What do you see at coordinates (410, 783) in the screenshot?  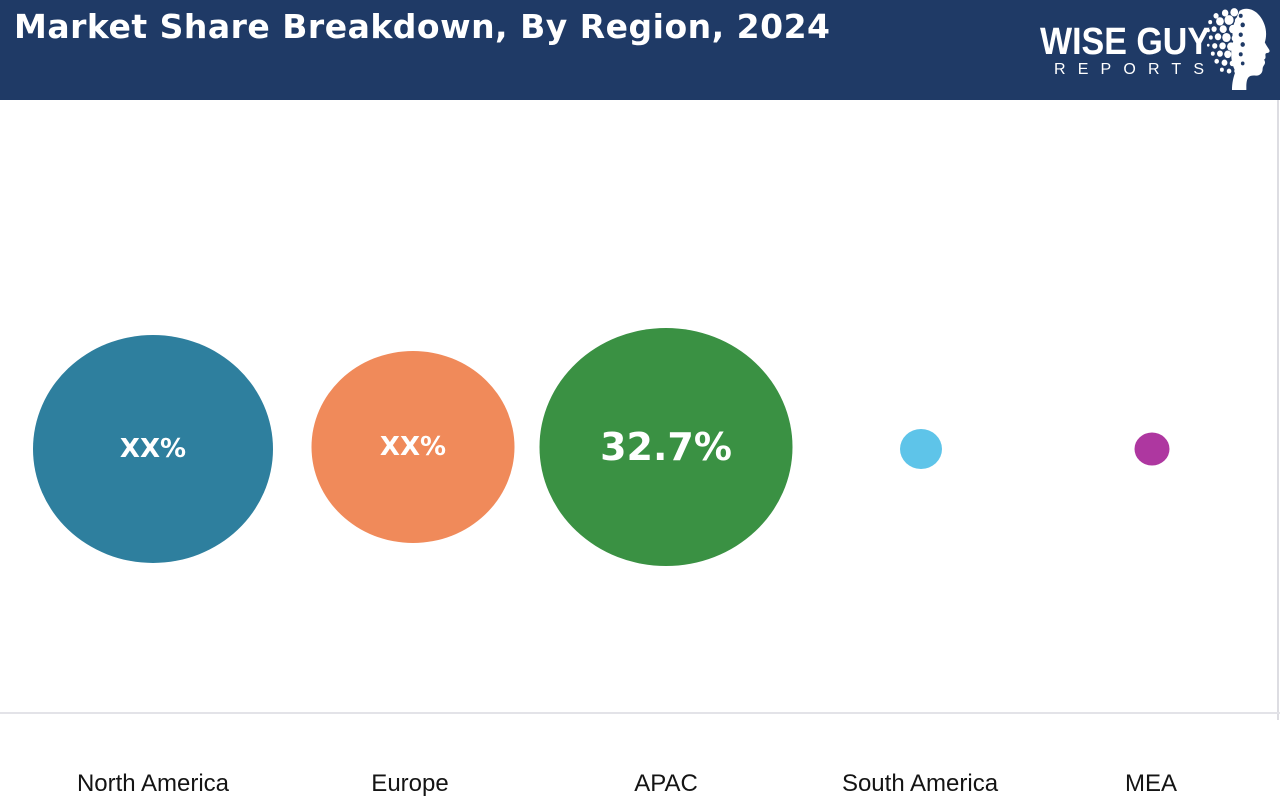 I see `category-label-europe: Europe` at bounding box center [410, 783].